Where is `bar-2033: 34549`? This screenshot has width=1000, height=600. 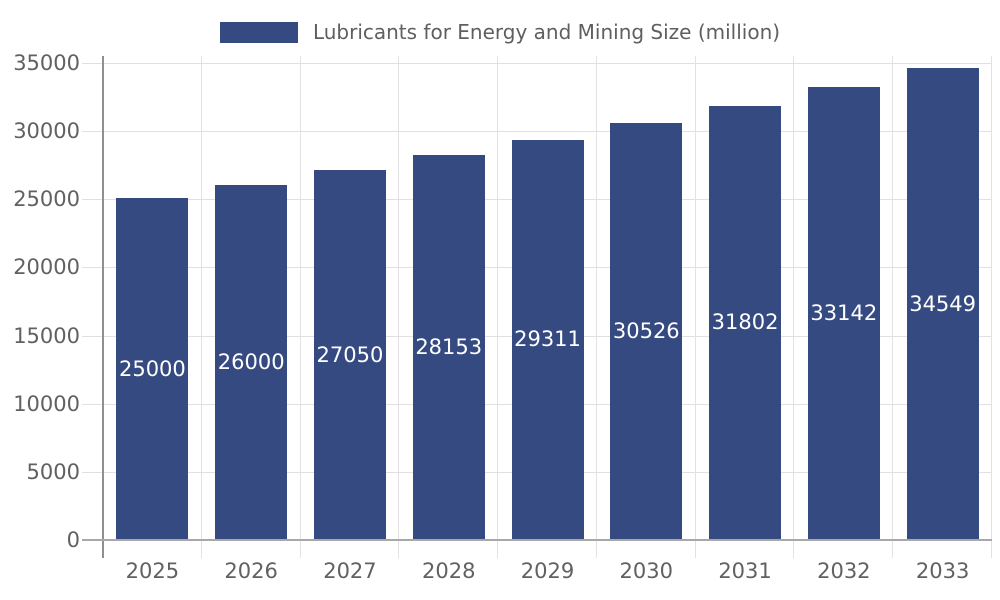 bar-2033: 34549 is located at coordinates (942, 303).